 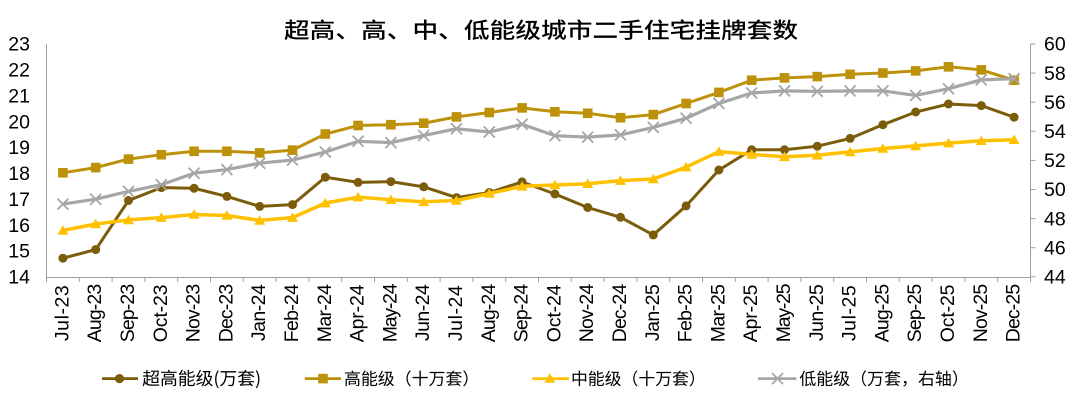 I want to click on svg-text: Jun-25, so click(x=817, y=312).